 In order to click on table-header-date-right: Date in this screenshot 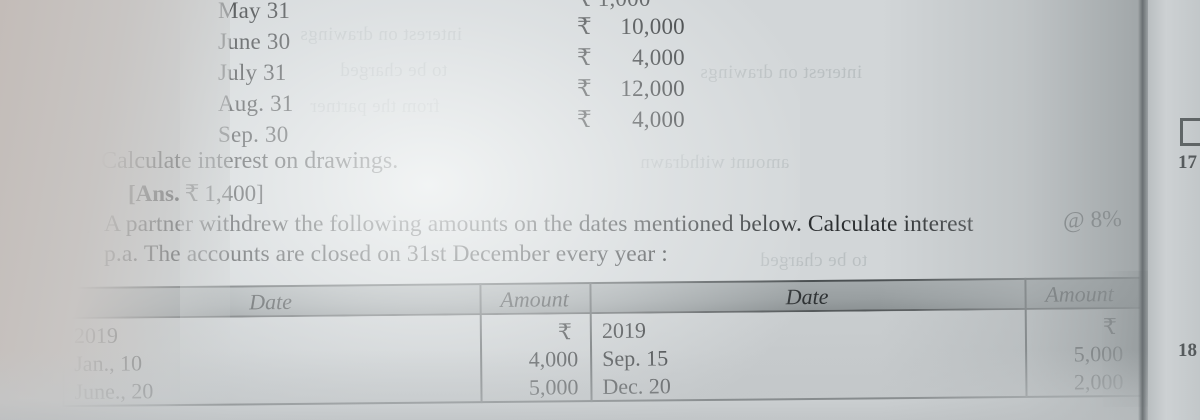, I will do `click(807, 296)`.